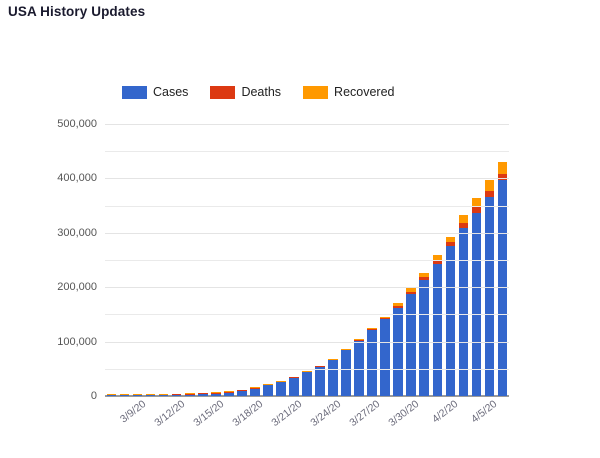  Describe the element at coordinates (155, 92) in the screenshot. I see `legend-item-cases: Cases` at that location.